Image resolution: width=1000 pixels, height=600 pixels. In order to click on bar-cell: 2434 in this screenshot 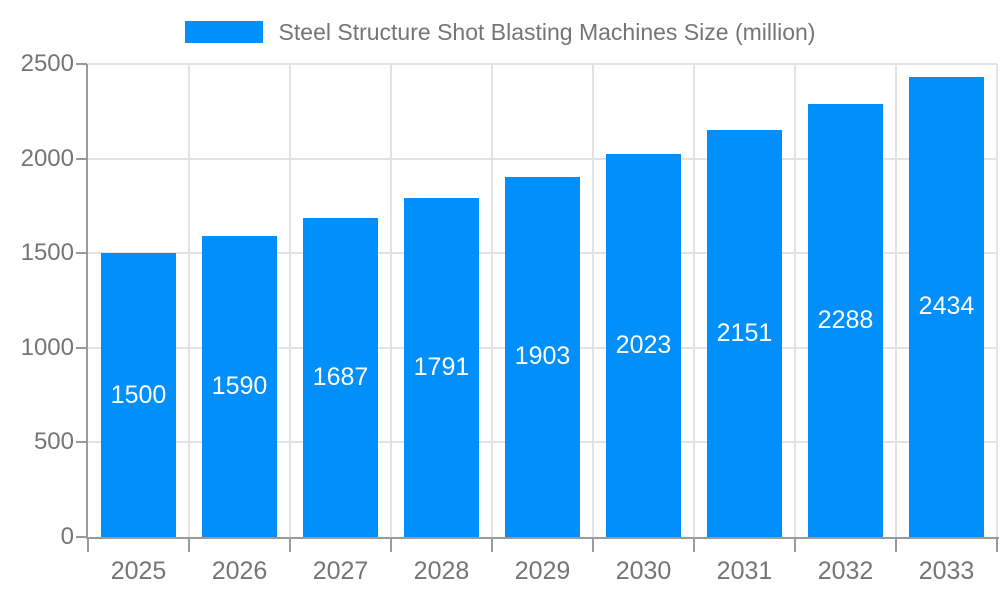, I will do `click(946, 300)`.